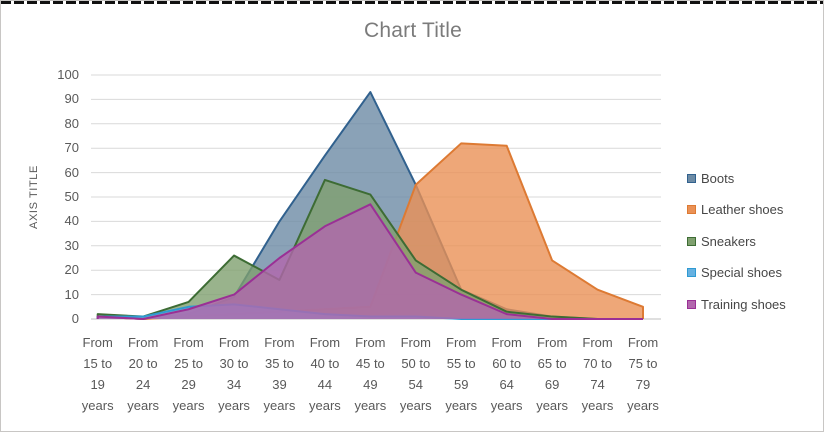 This screenshot has height=432, width=824. I want to click on x-tick-label: From 15 to 19 years, so click(97, 374).